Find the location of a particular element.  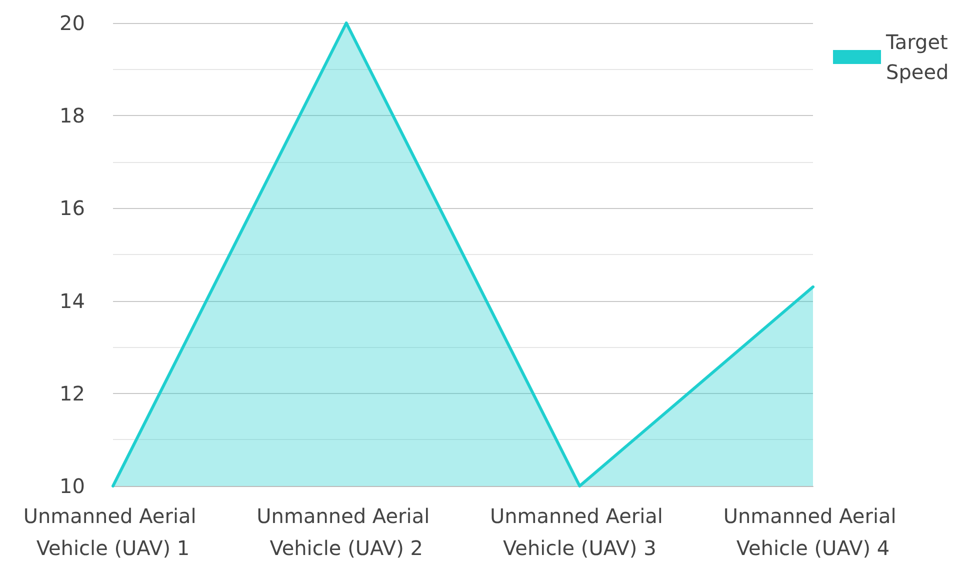

y-tick-label: 18 is located at coordinates (72, 116).